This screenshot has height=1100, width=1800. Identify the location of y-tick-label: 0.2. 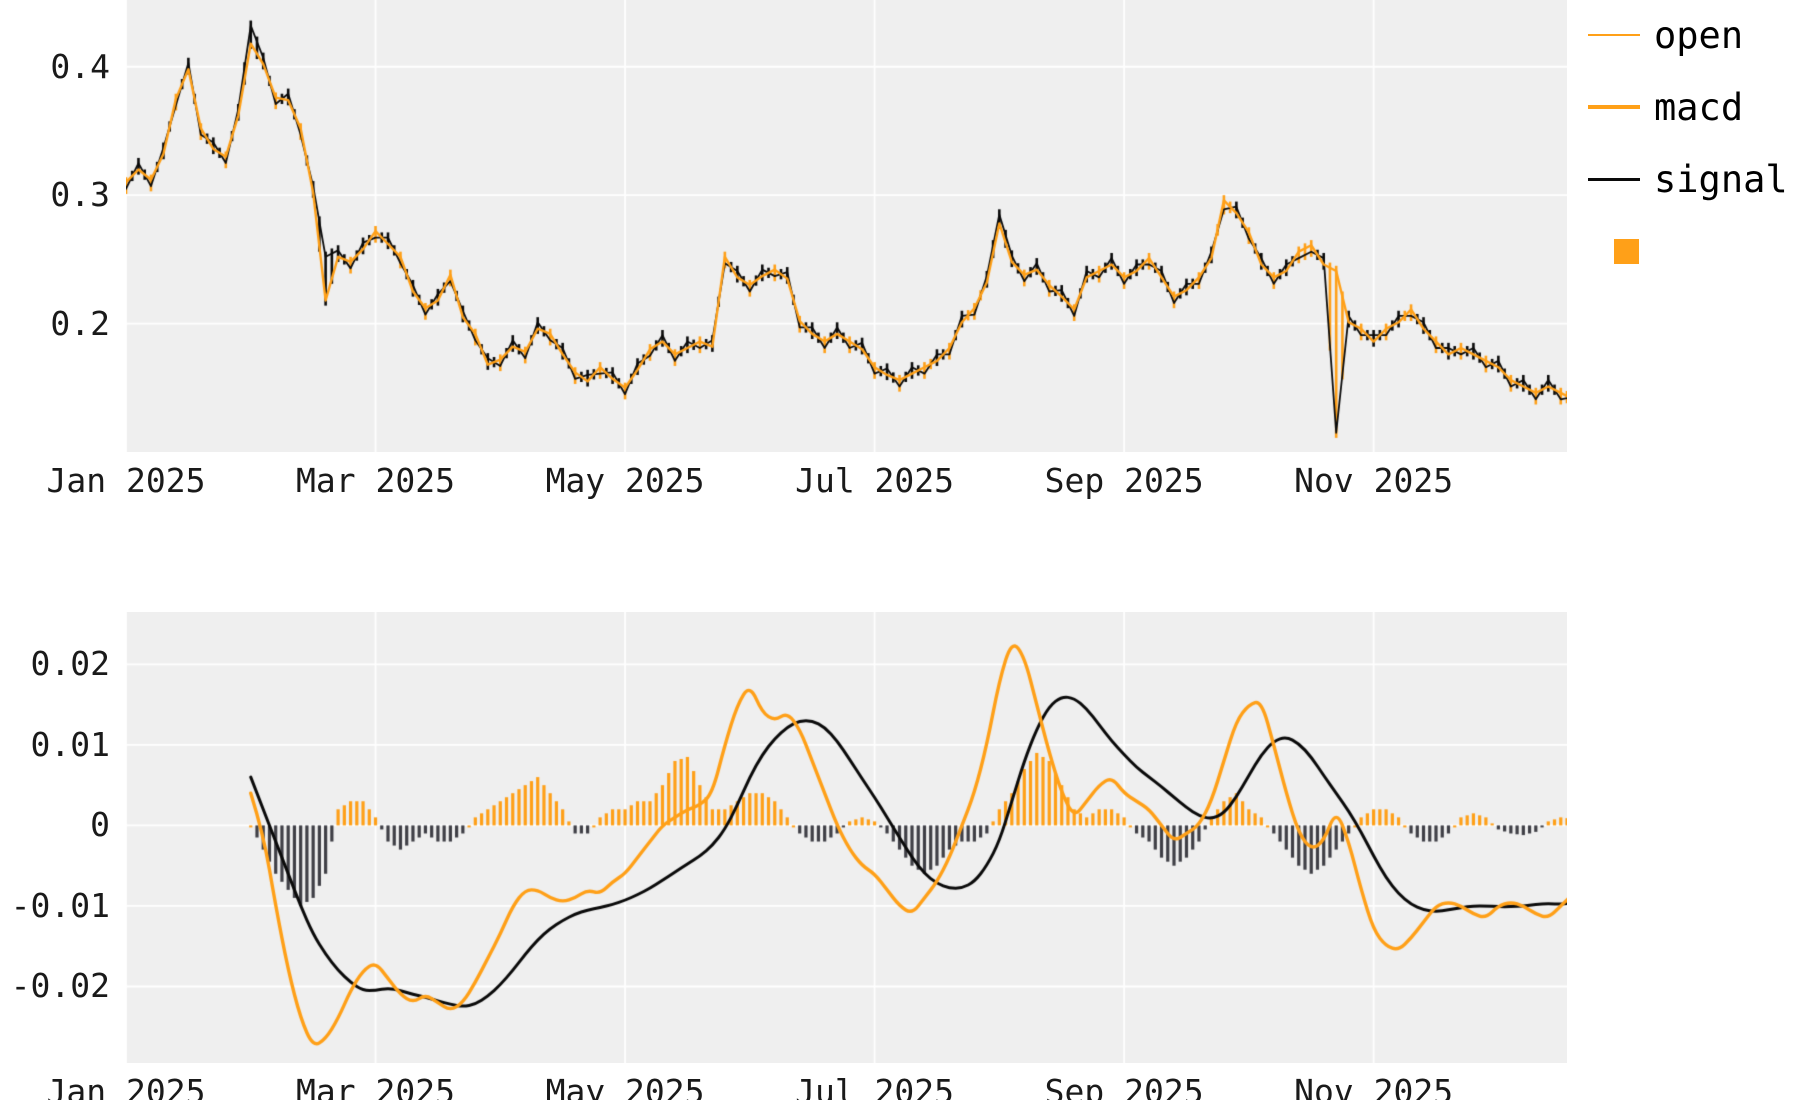
(80, 323).